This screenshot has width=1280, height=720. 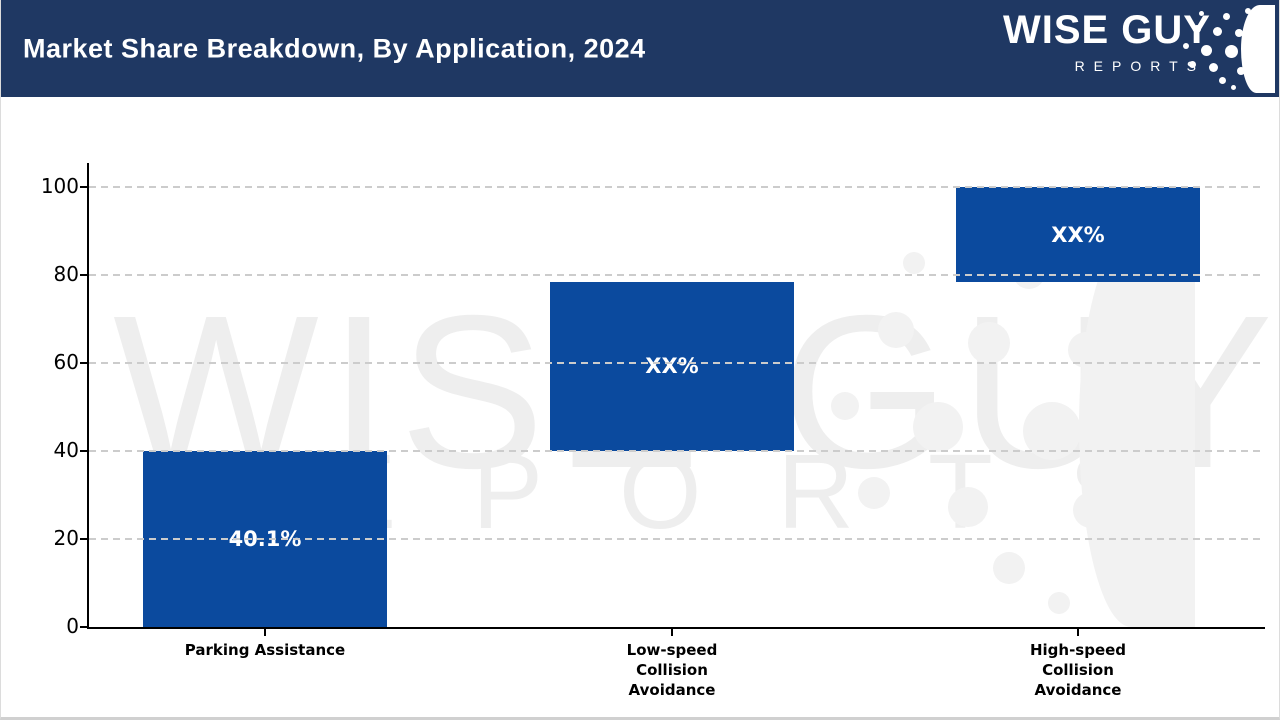 What do you see at coordinates (72, 626) in the screenshot?
I see `y-tick-label: 0` at bounding box center [72, 626].